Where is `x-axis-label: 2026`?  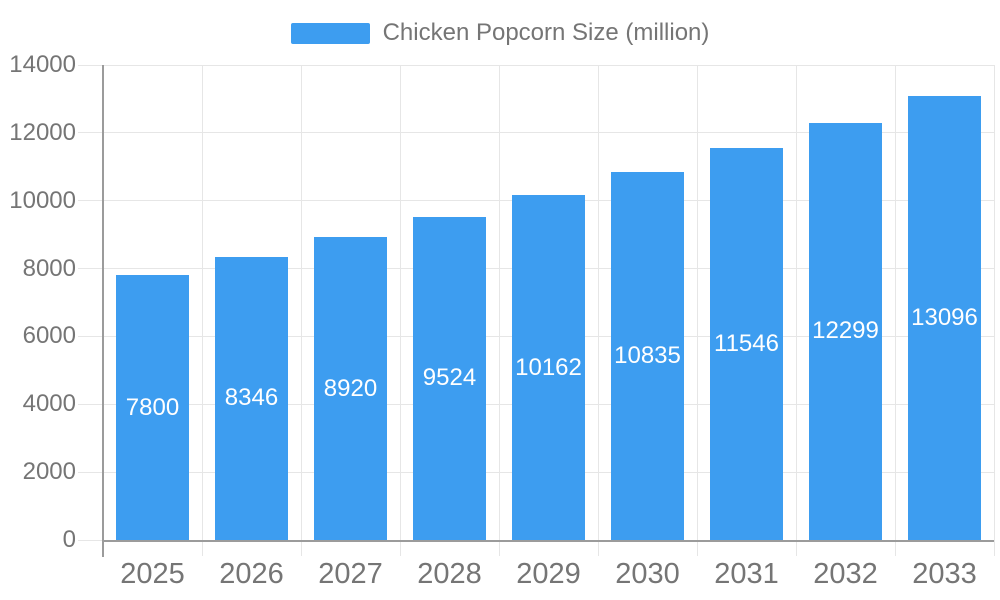 x-axis-label: 2026 is located at coordinates (251, 574).